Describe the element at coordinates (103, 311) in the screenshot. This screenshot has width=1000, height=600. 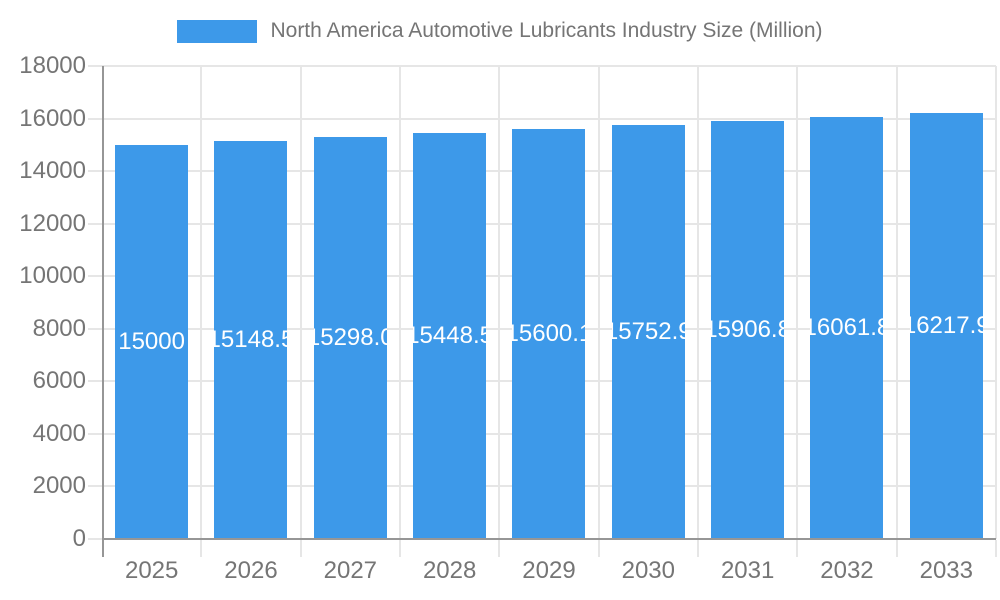
I see `y-axis-line` at that location.